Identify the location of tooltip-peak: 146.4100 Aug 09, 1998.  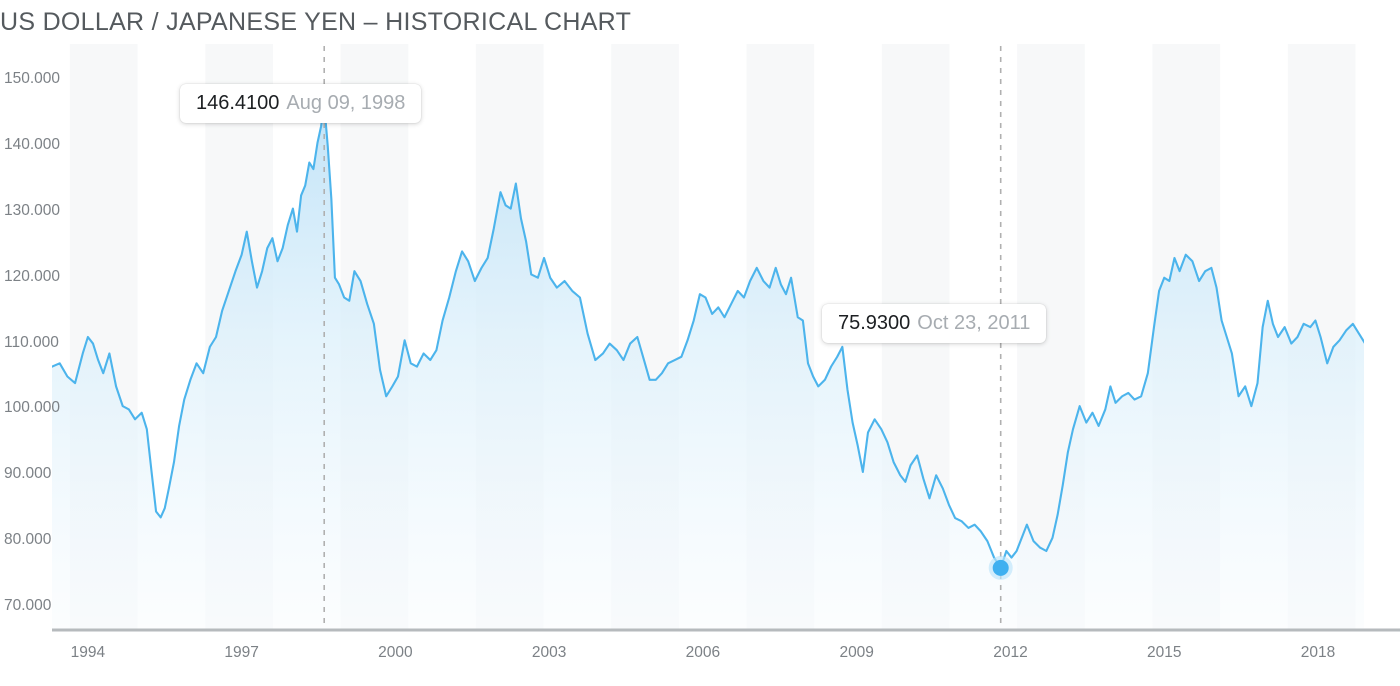
(301, 103).